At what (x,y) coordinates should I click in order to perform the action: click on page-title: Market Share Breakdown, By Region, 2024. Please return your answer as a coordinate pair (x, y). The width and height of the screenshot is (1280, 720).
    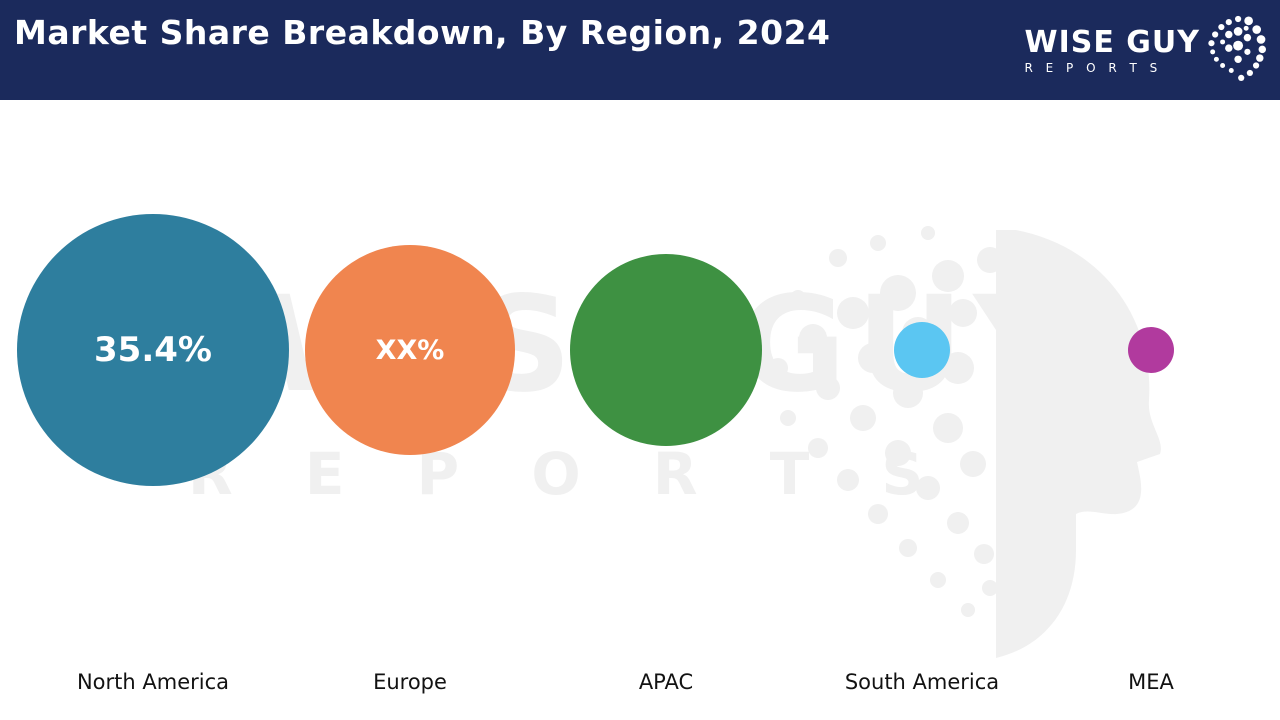
    Looking at the image, I should click on (422, 32).